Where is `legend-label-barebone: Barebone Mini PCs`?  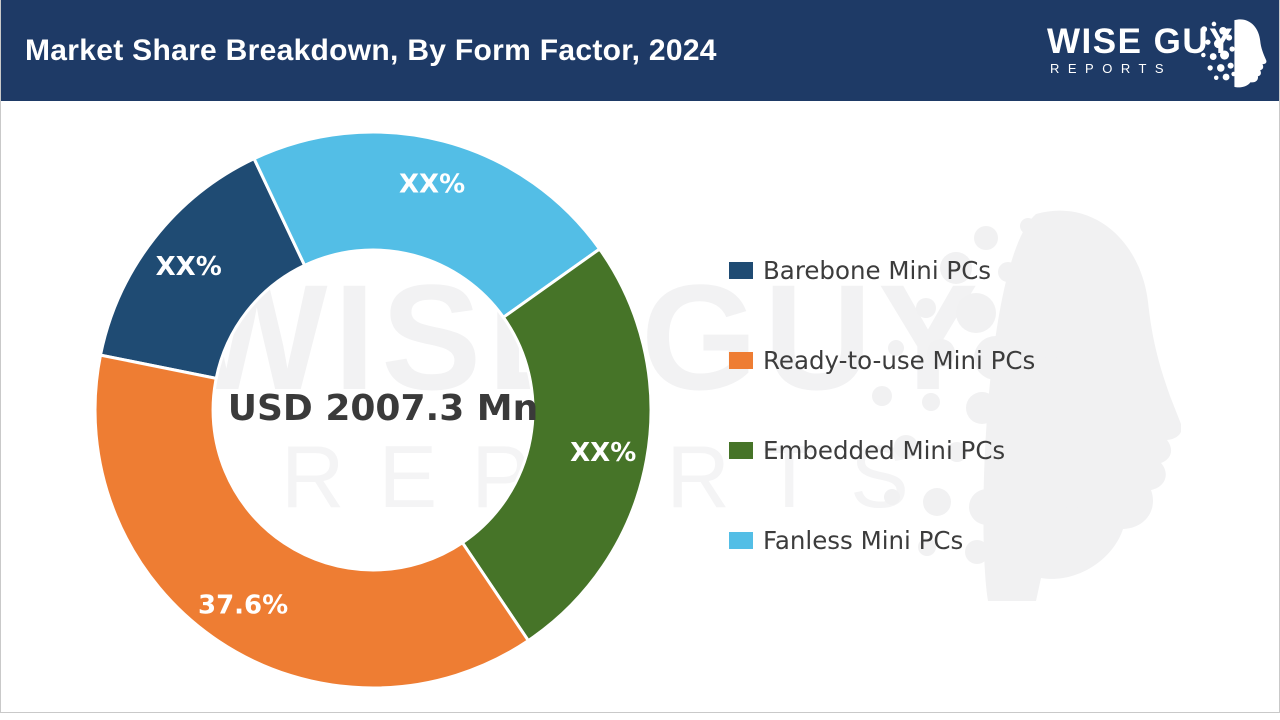
legend-label-barebone: Barebone Mini PCs is located at coordinates (877, 270).